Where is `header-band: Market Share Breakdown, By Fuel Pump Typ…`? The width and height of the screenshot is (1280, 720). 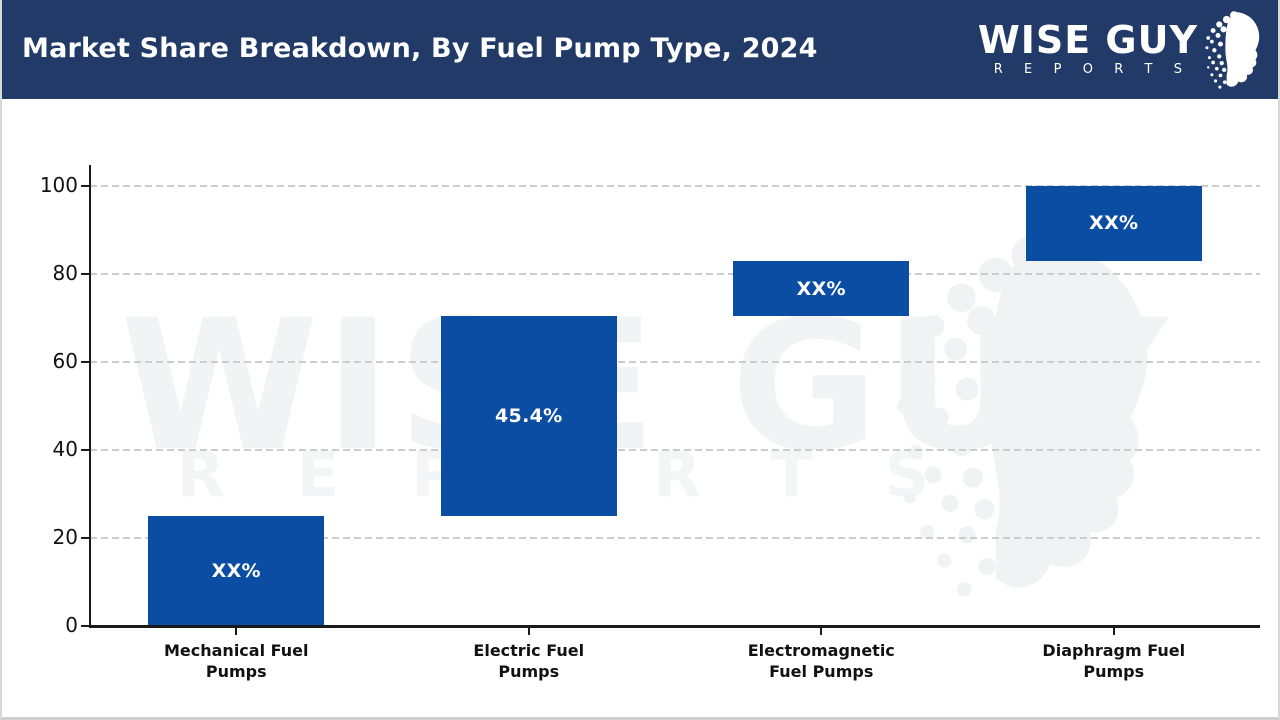
header-band: Market Share Breakdown, By Fuel Pump Typ… is located at coordinates (640, 49).